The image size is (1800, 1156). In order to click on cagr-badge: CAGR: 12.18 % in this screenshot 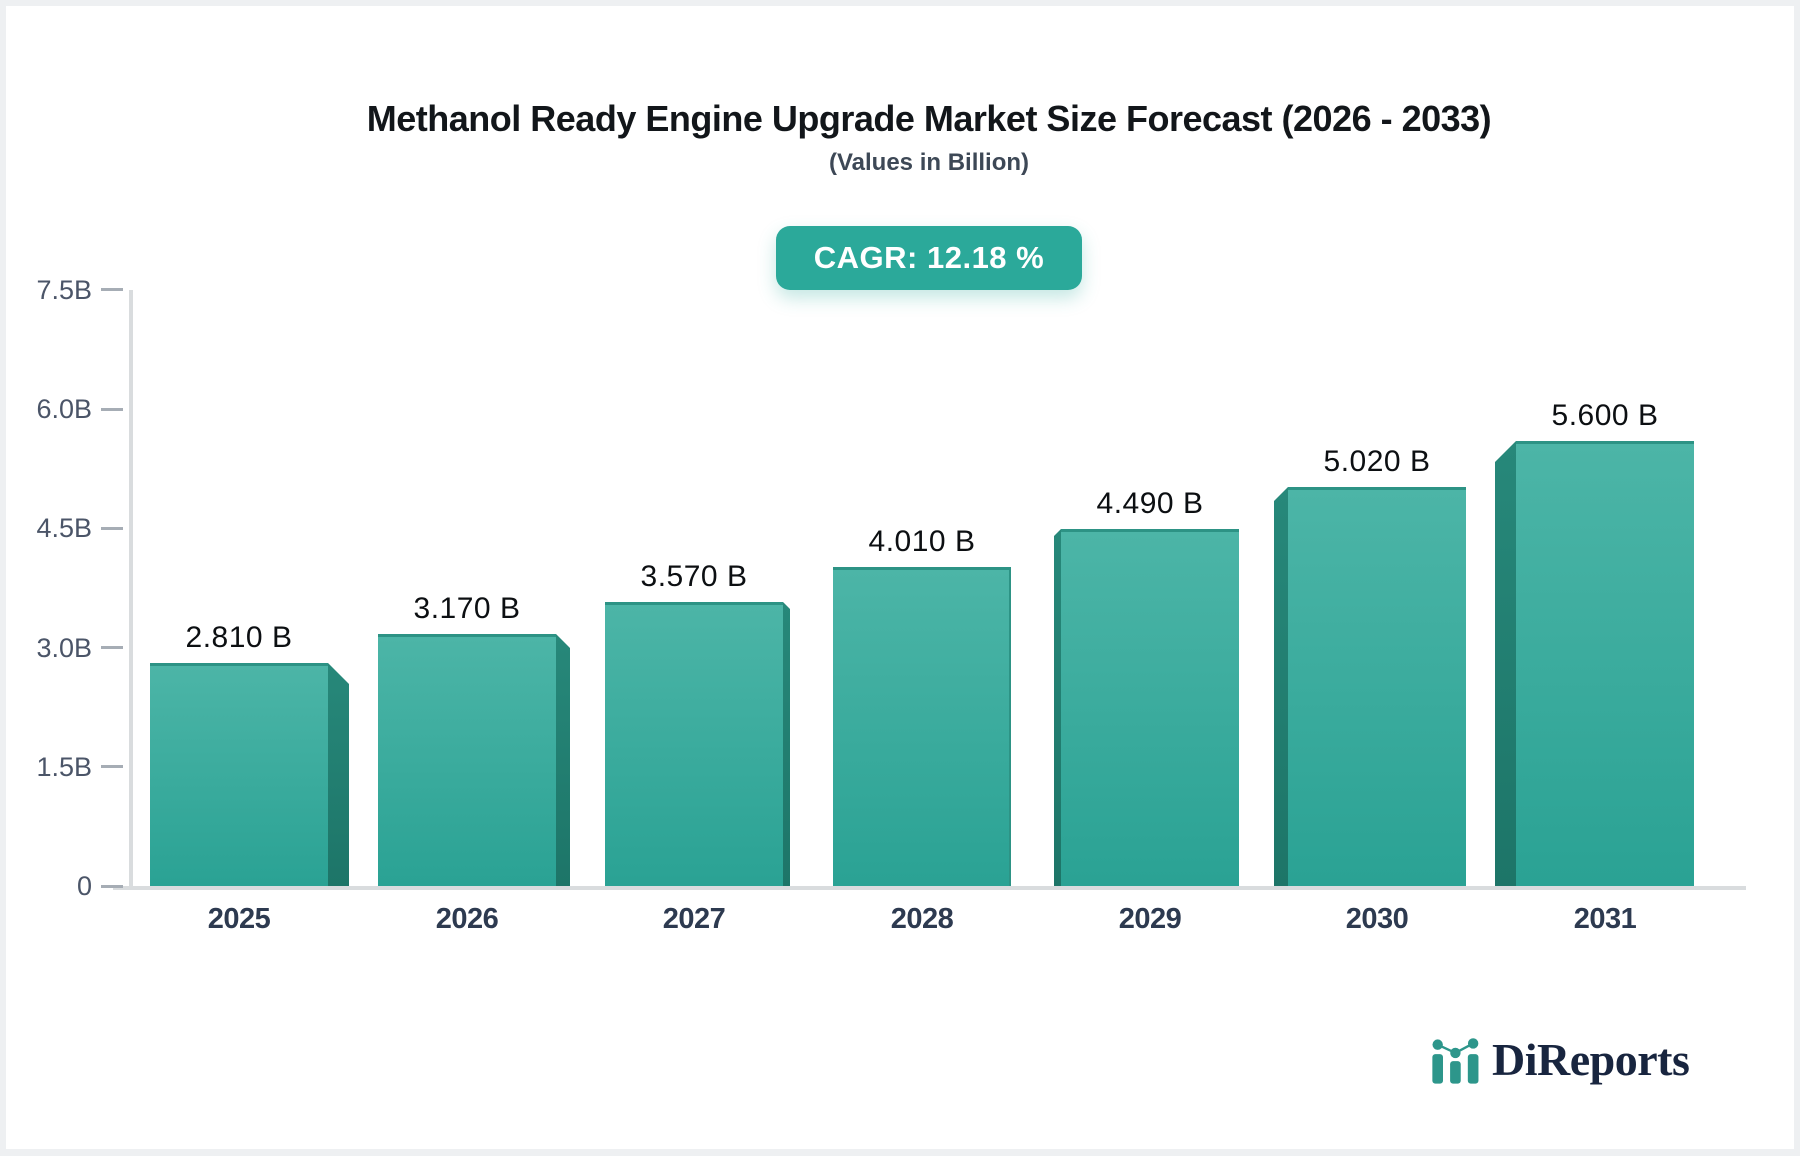, I will do `click(929, 258)`.